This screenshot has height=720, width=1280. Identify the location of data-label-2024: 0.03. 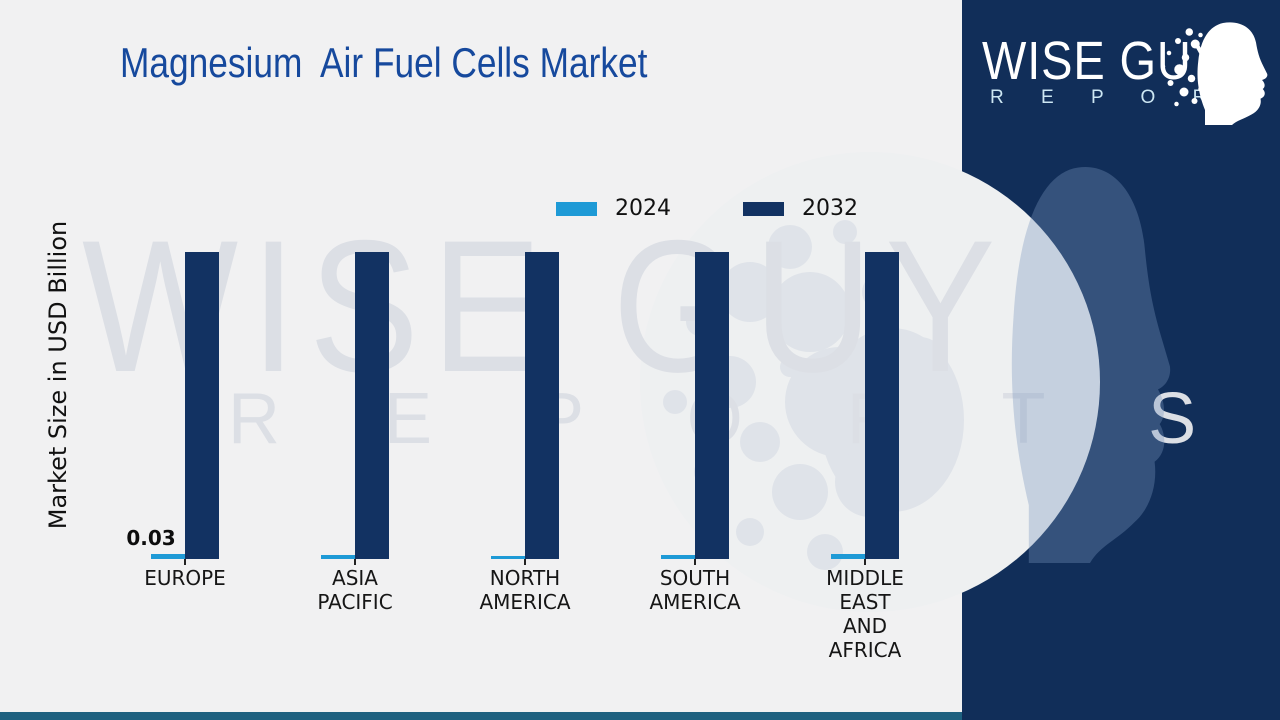
(151, 538).